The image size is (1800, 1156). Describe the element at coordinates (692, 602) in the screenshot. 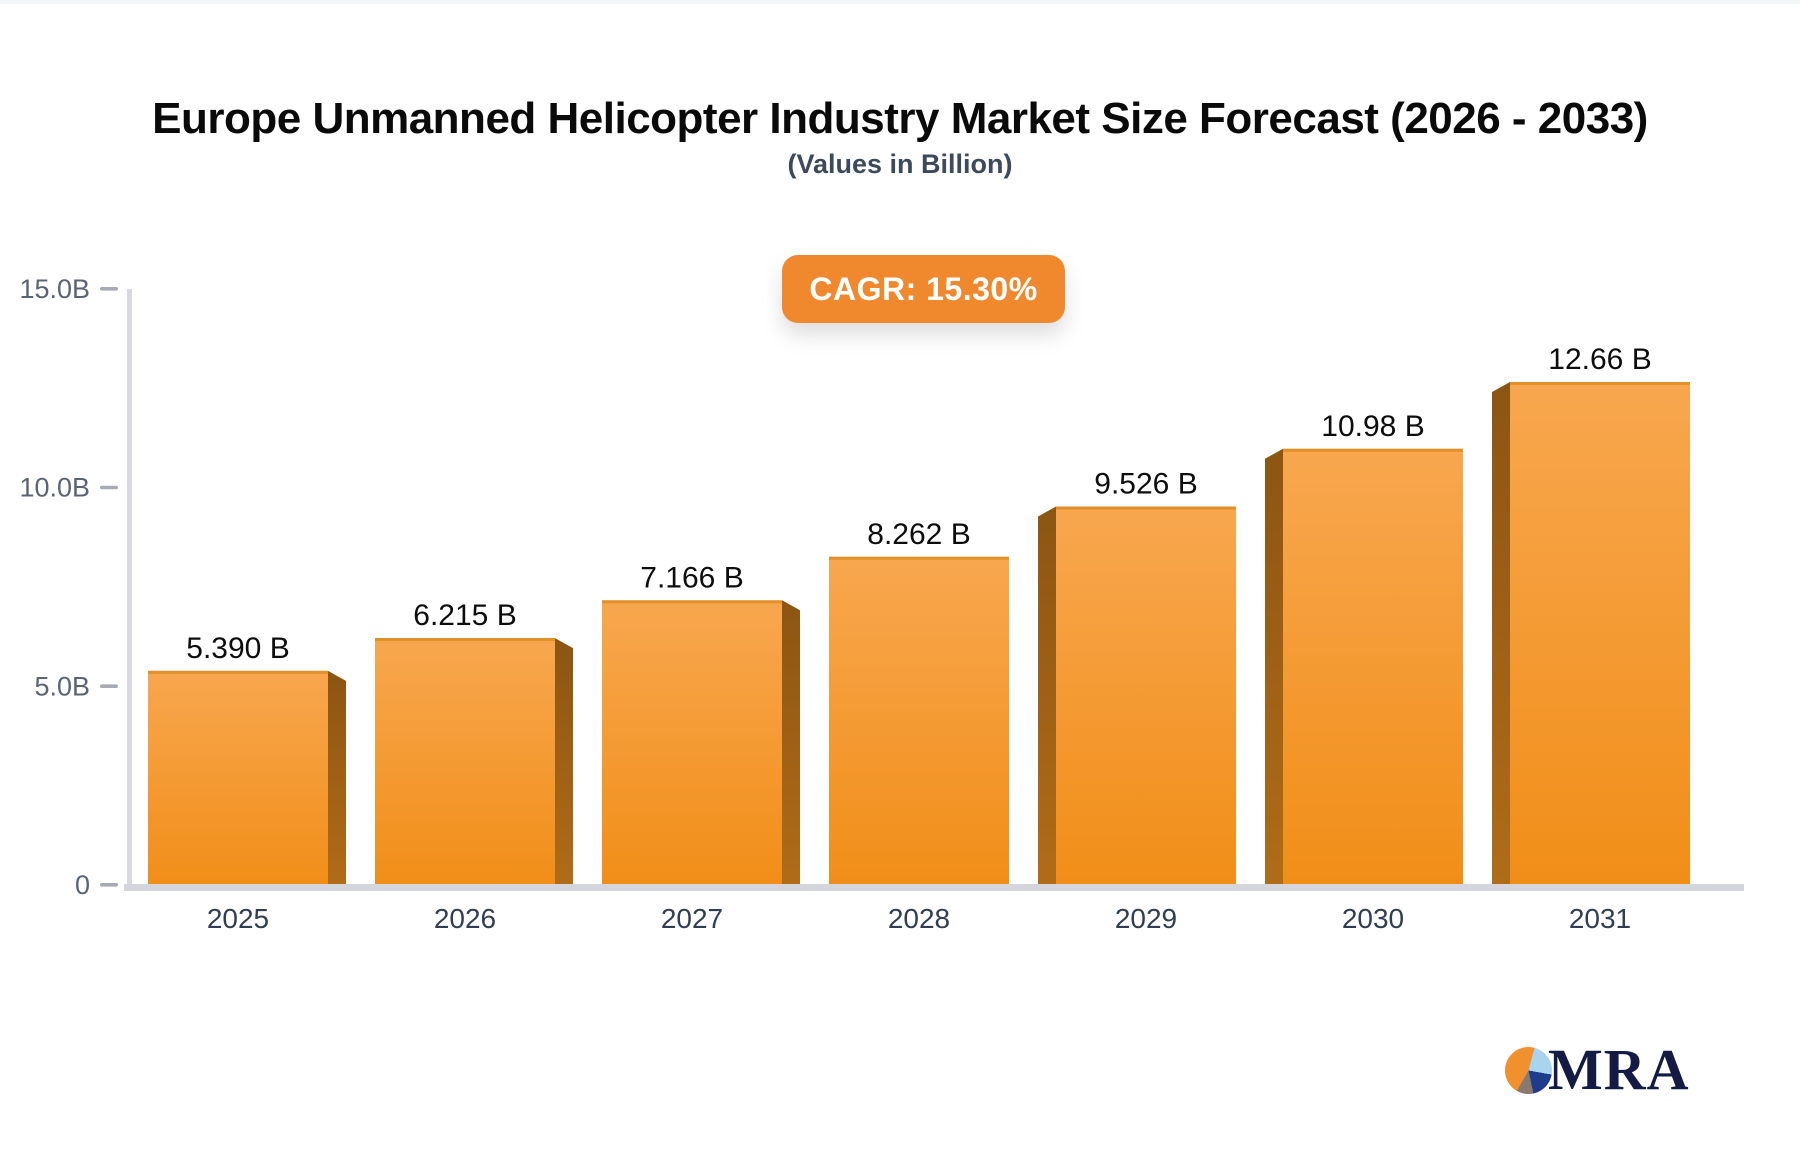

I see `bar-top-edge-2027` at that location.